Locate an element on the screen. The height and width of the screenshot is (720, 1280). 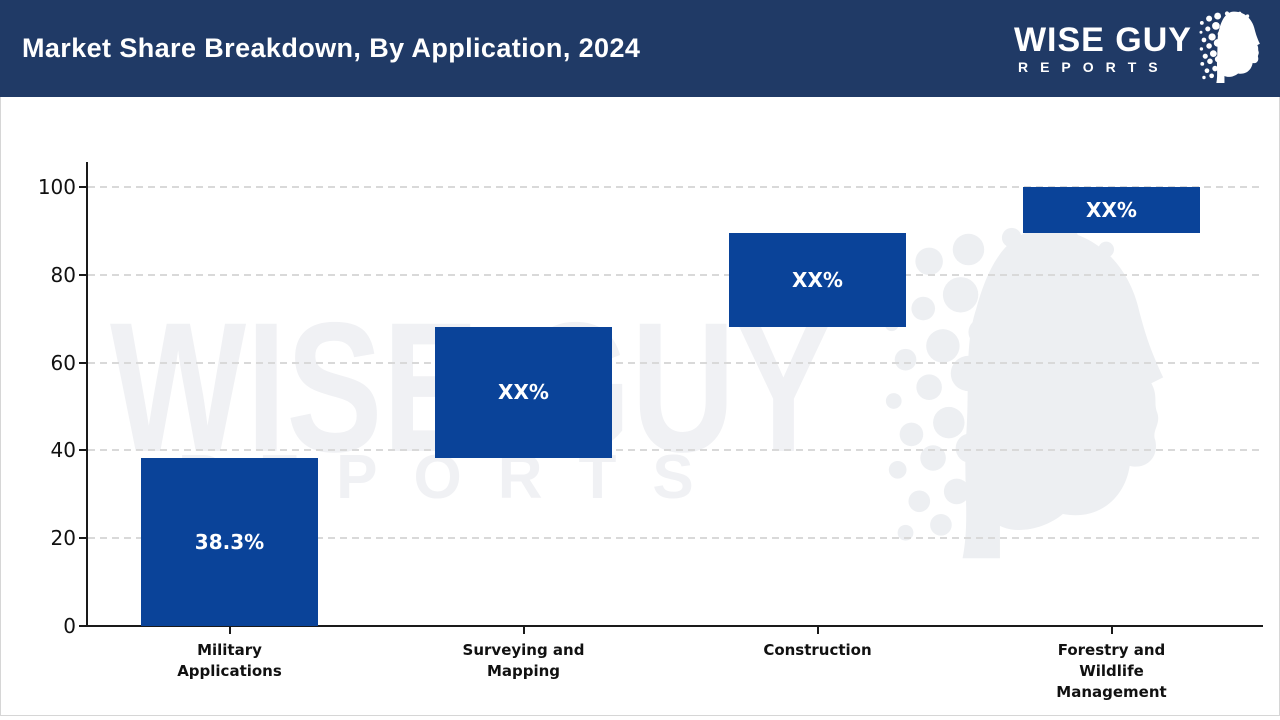
bar-value-label: 38.3% is located at coordinates (229, 541).